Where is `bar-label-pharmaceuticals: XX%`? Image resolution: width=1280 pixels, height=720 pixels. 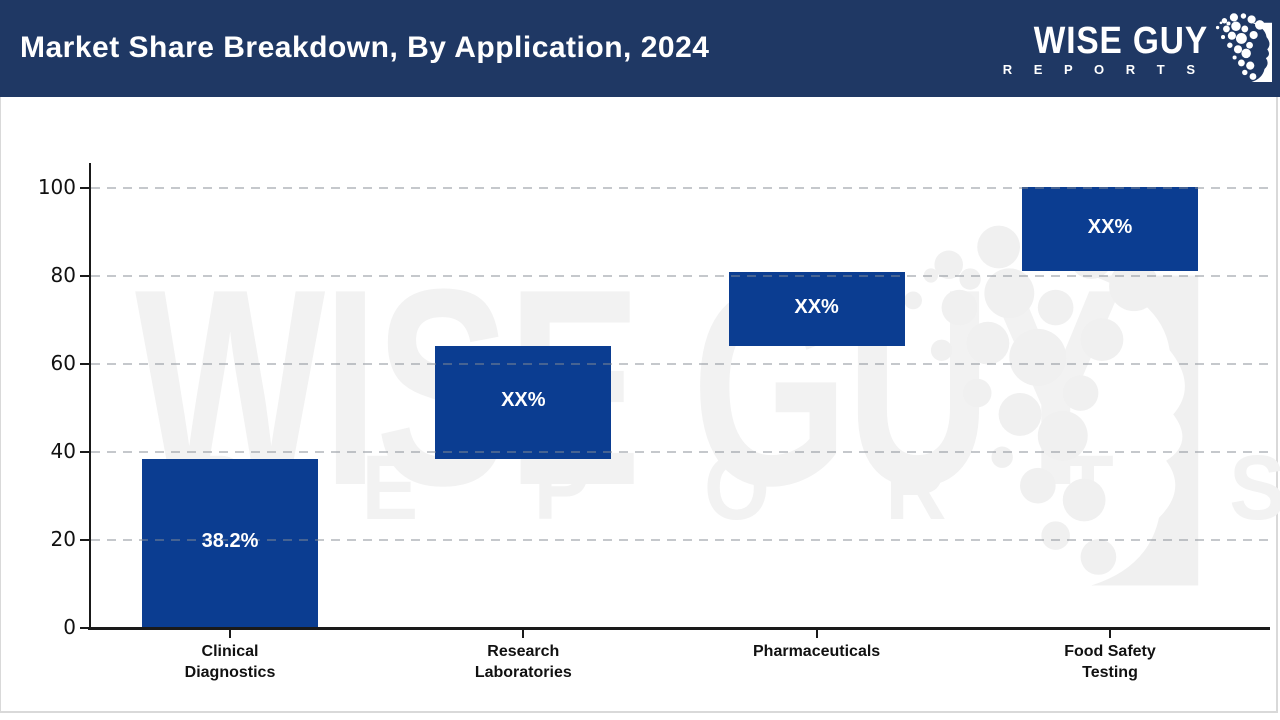 bar-label-pharmaceuticals: XX% is located at coordinates (816, 306).